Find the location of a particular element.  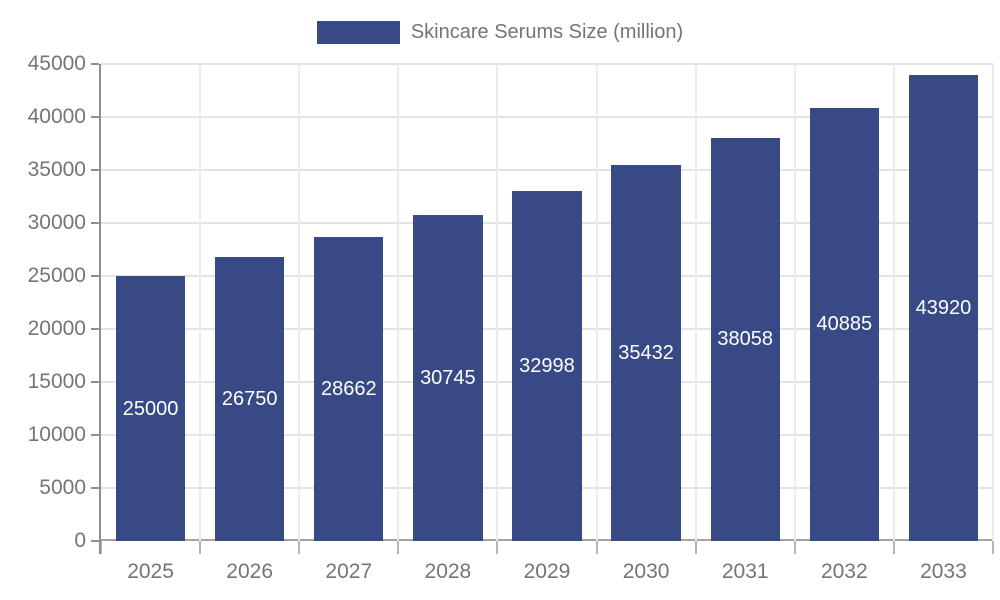

bar-value-label-2033: 43920 is located at coordinates (943, 308).